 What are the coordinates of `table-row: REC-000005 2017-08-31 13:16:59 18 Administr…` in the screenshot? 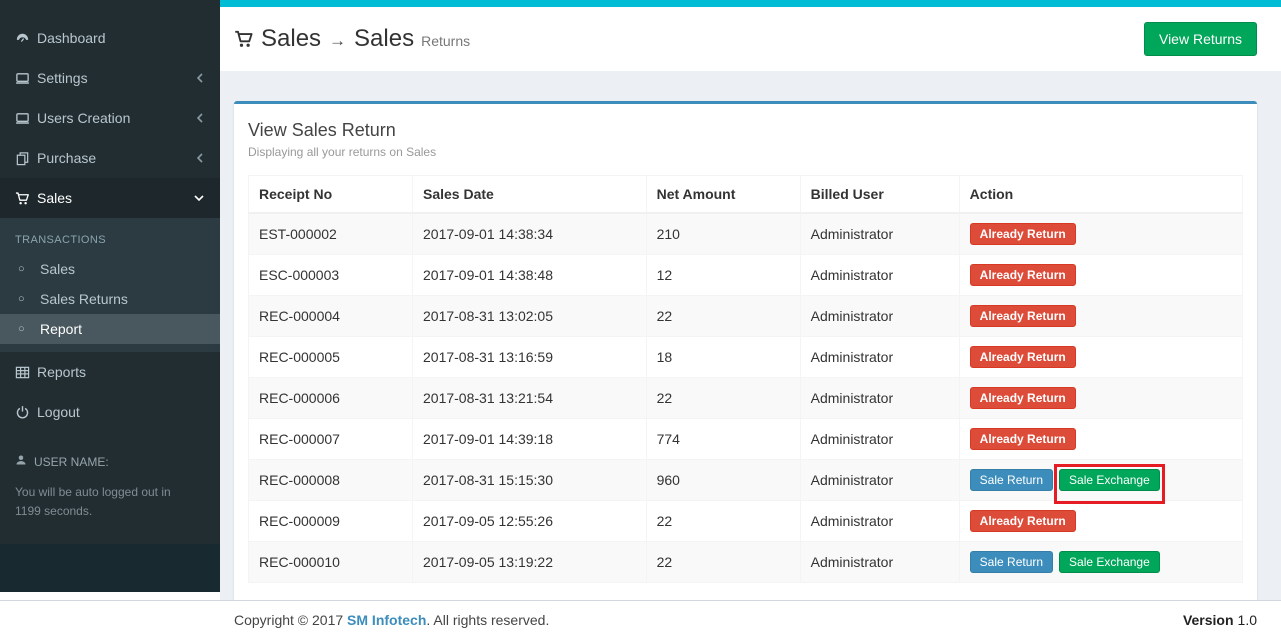 It's located at (746, 357).